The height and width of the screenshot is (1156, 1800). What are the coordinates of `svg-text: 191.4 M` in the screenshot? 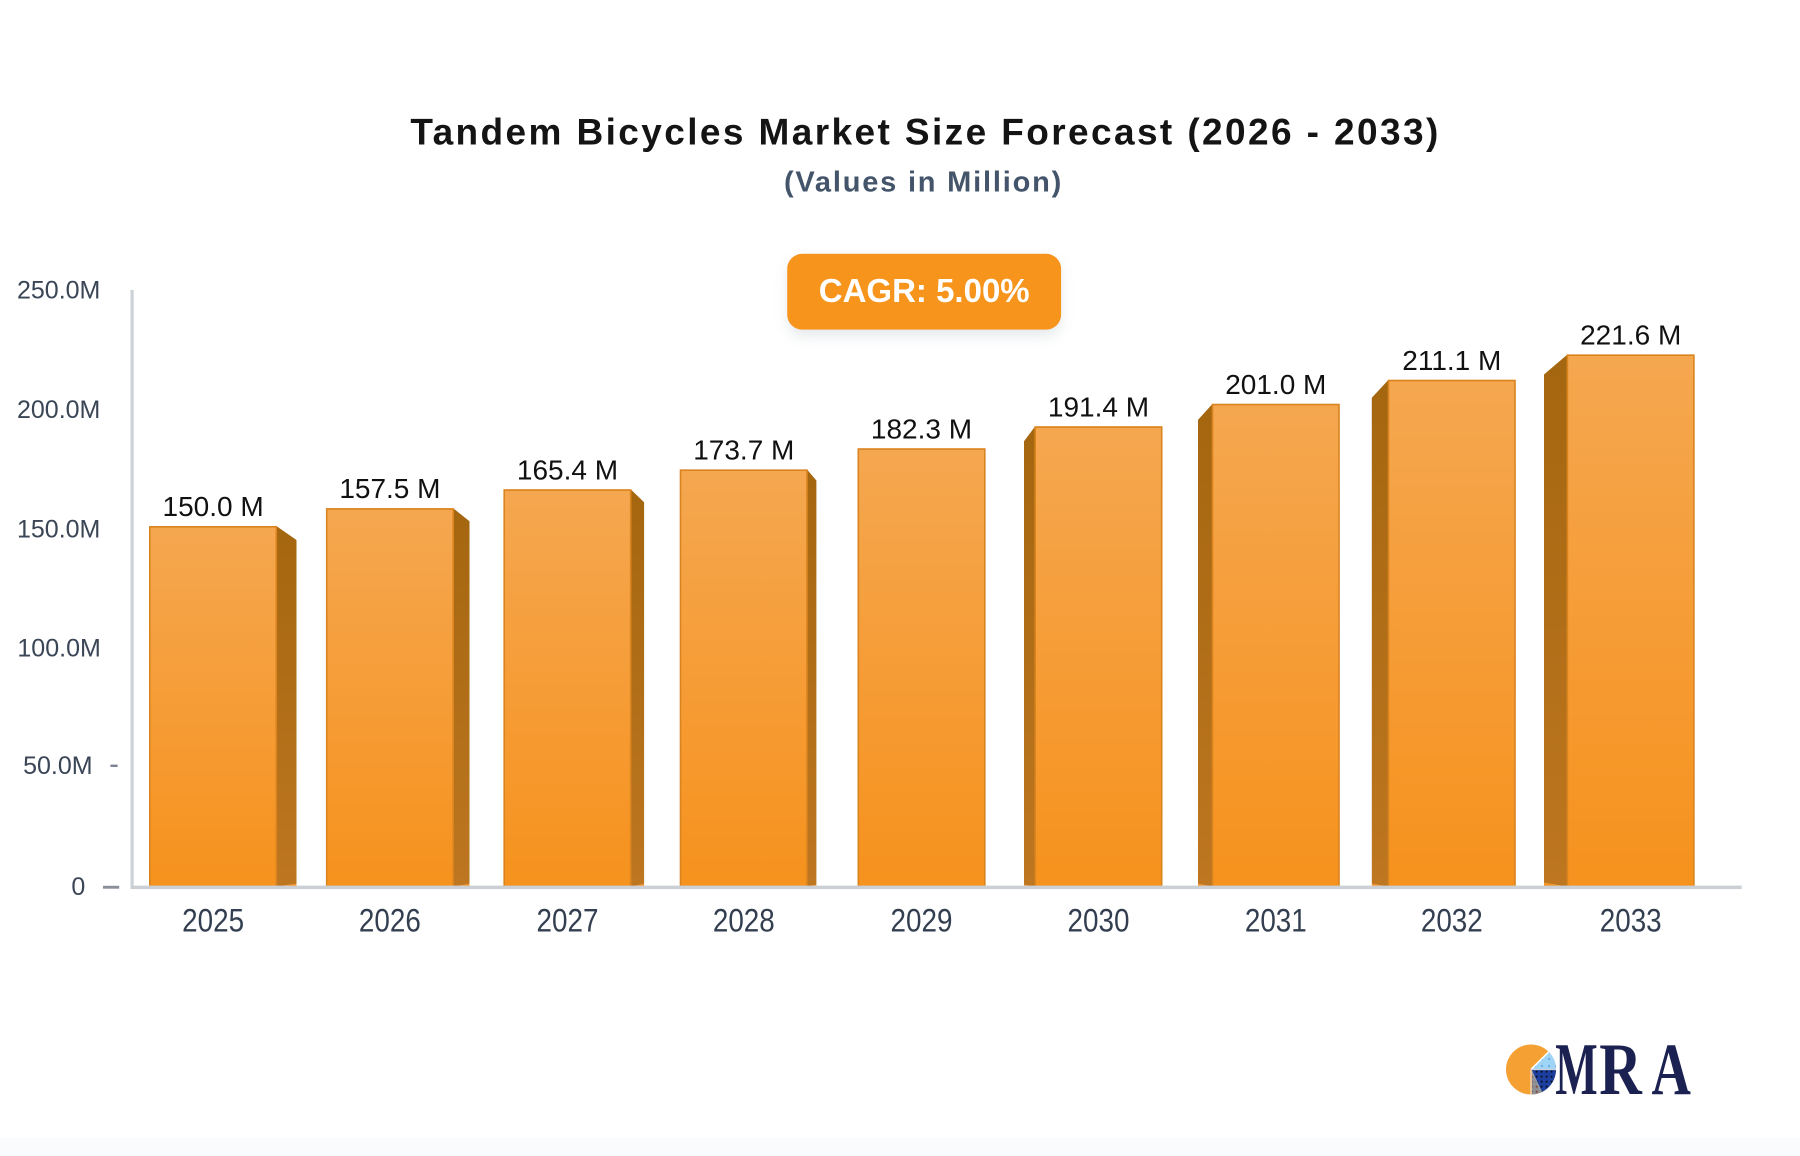 It's located at (1098, 406).